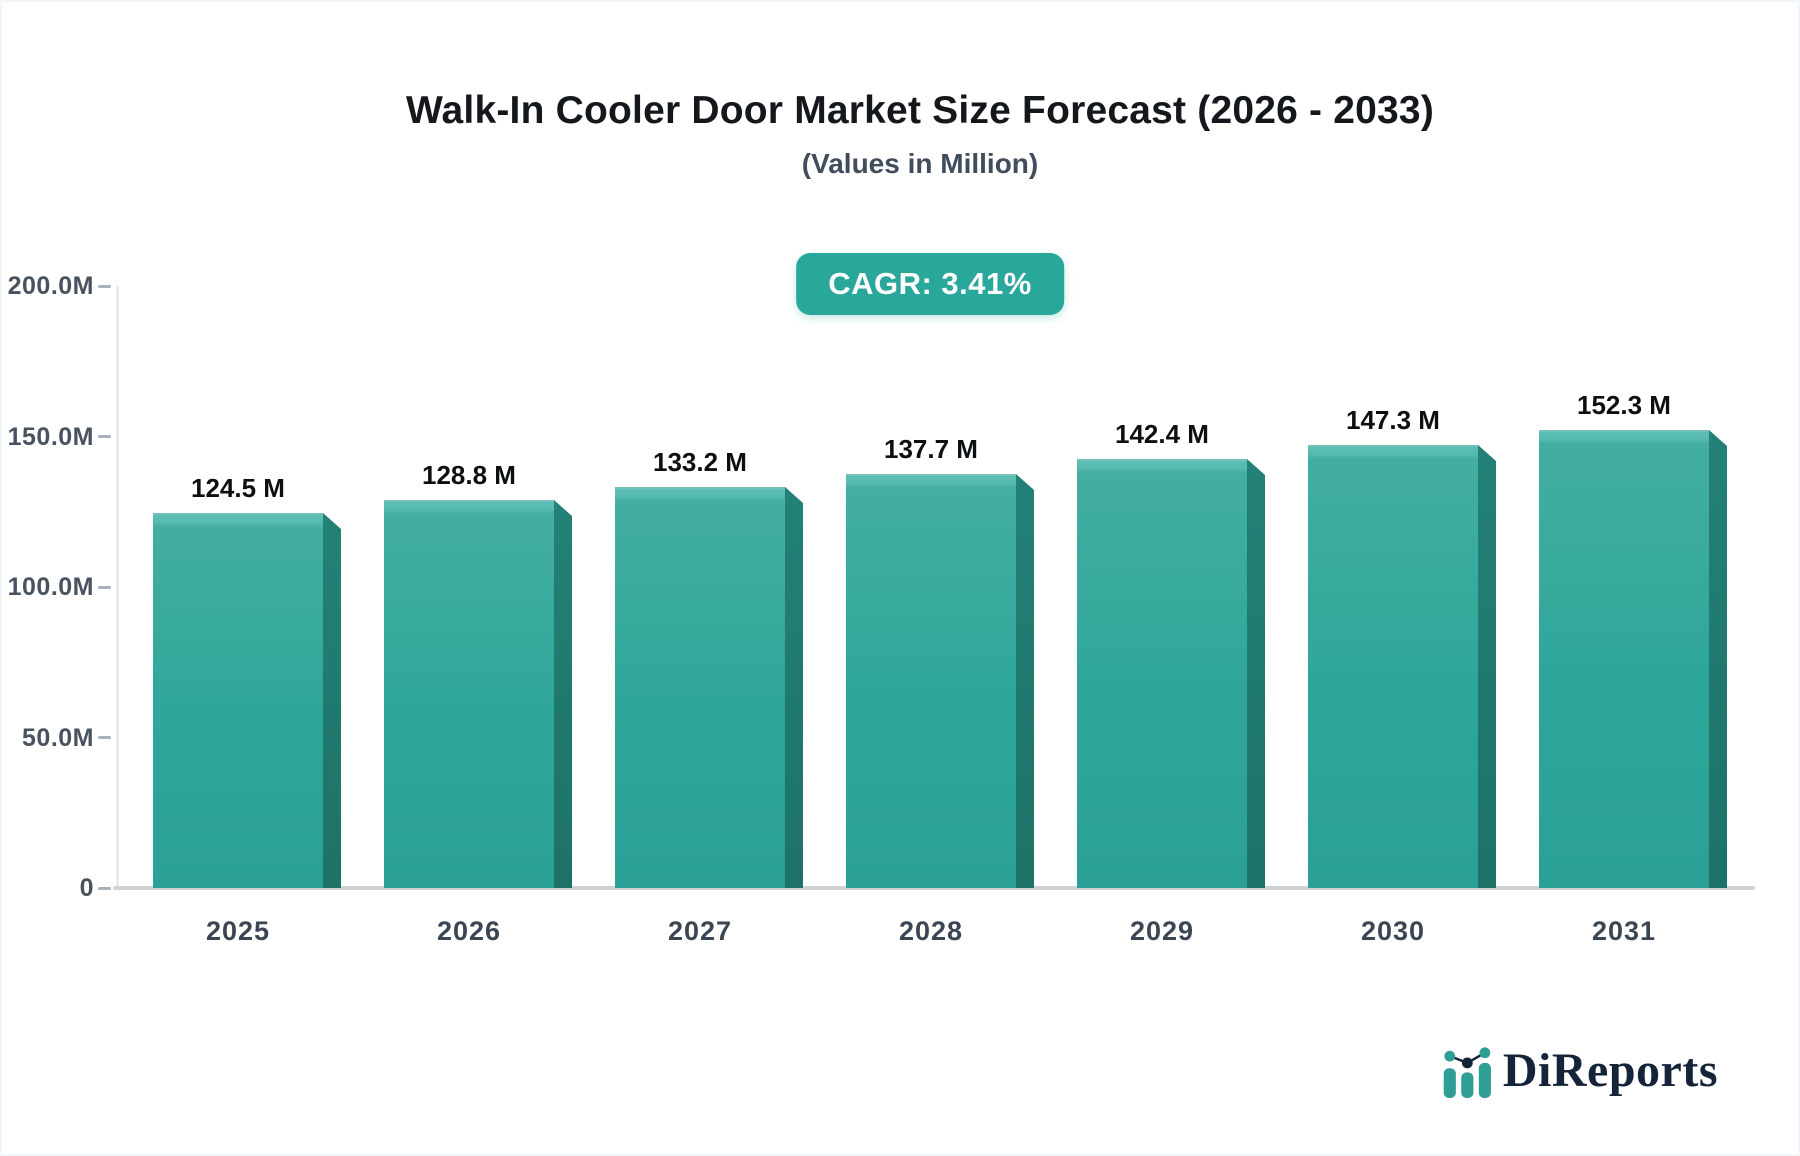 The height and width of the screenshot is (1156, 1800). Describe the element at coordinates (469, 475) in the screenshot. I see `bar-value-label: 128.8 M` at that location.